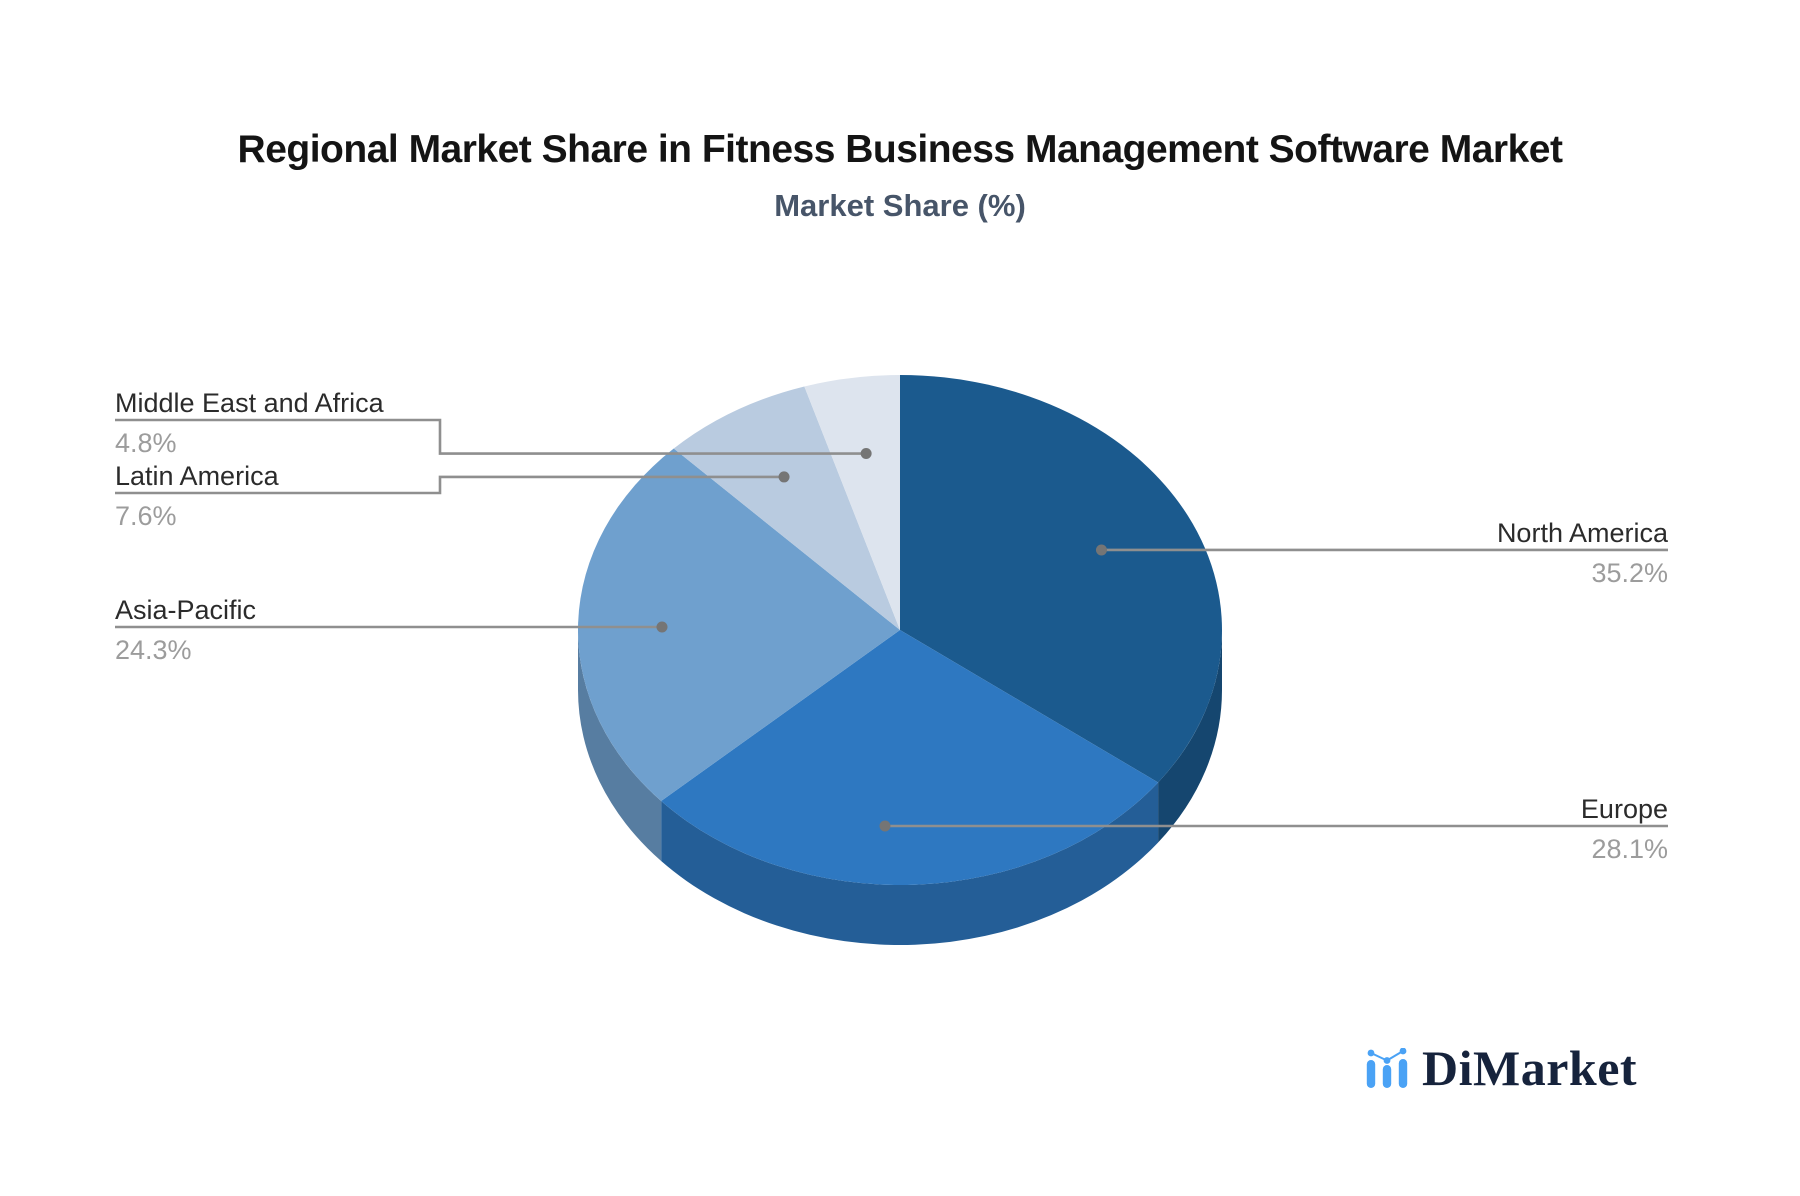 Image resolution: width=1800 pixels, height=1196 pixels. I want to click on callout-latin-america: Latin America 7.6%, so click(197, 496).